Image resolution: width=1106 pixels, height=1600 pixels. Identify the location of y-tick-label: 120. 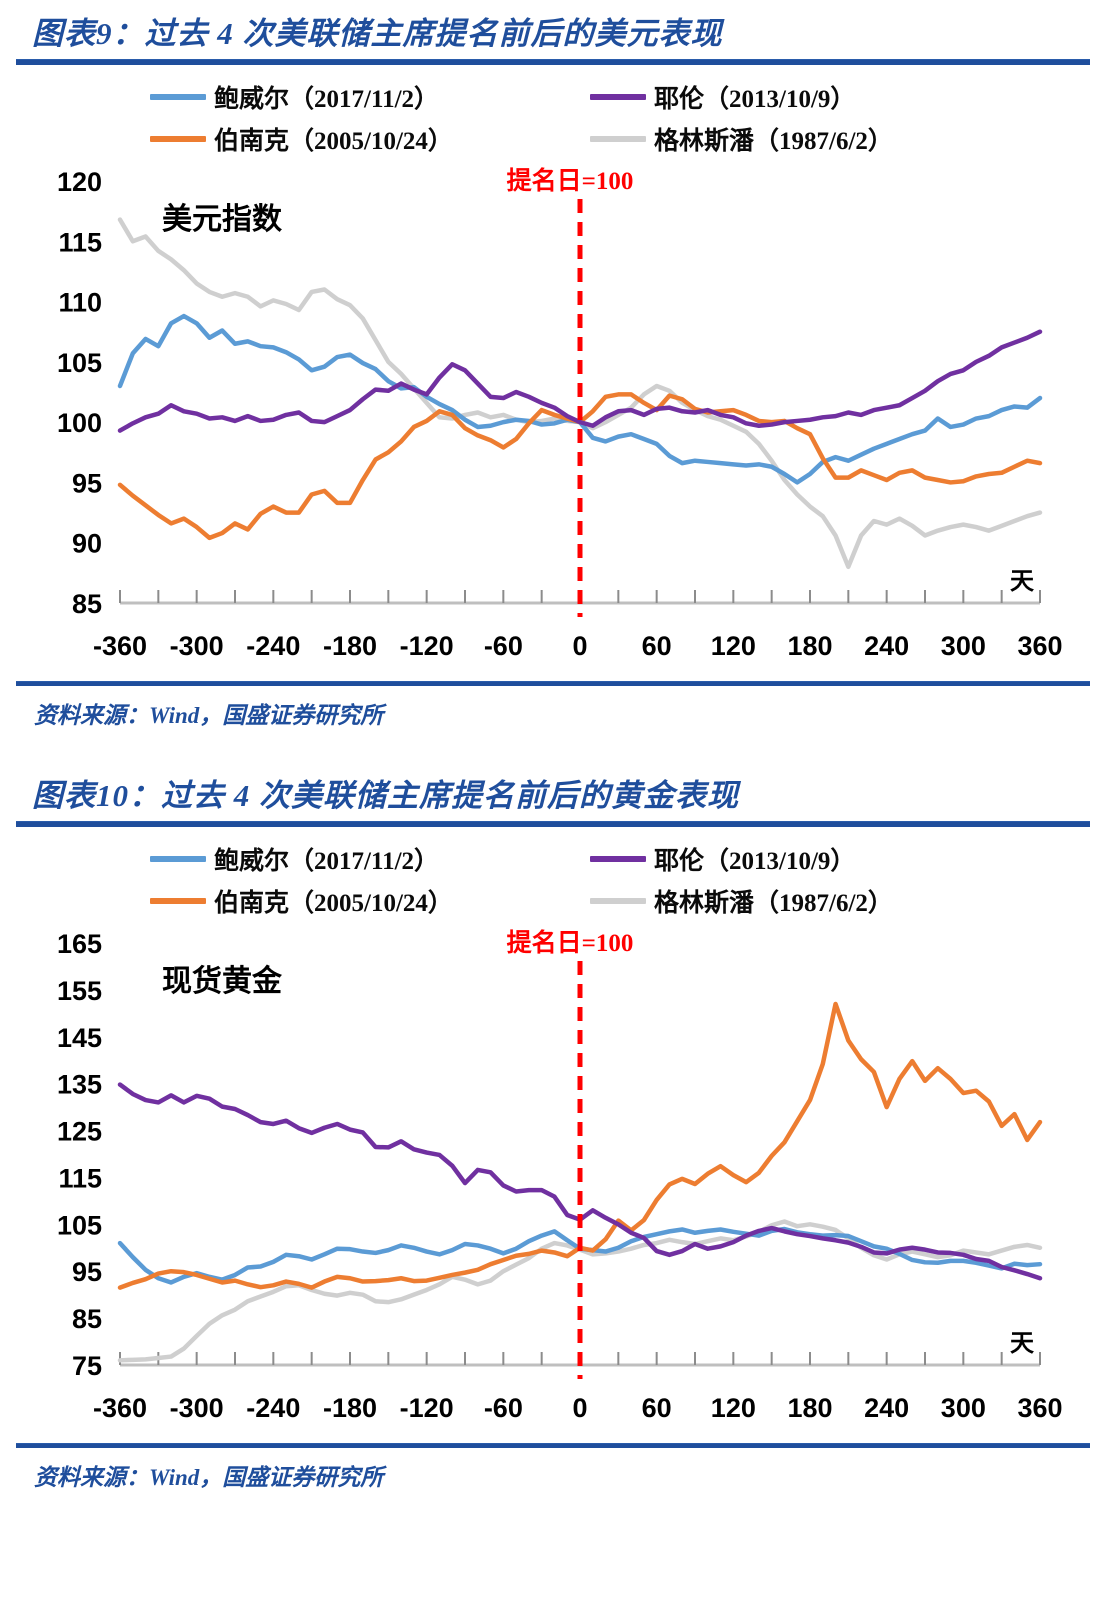
(79, 182).